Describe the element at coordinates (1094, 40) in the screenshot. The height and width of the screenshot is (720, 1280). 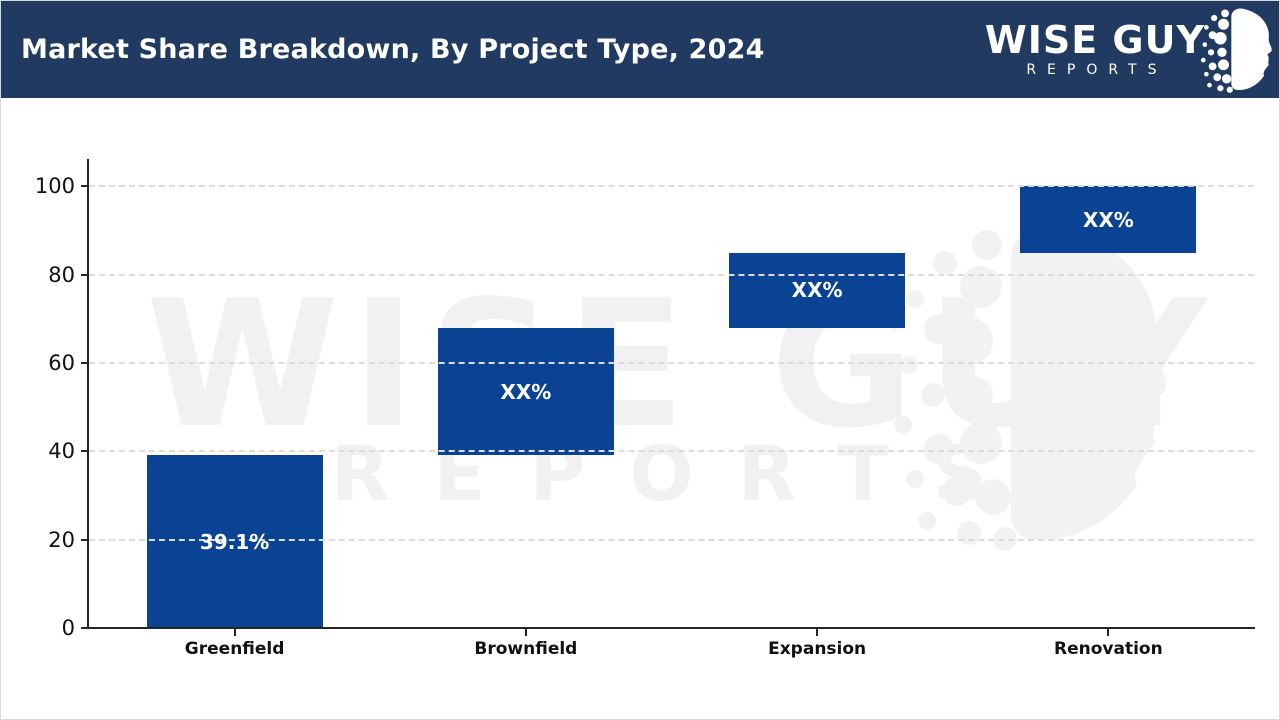
I see `logo-wordmark-line1: WISE GUY` at that location.